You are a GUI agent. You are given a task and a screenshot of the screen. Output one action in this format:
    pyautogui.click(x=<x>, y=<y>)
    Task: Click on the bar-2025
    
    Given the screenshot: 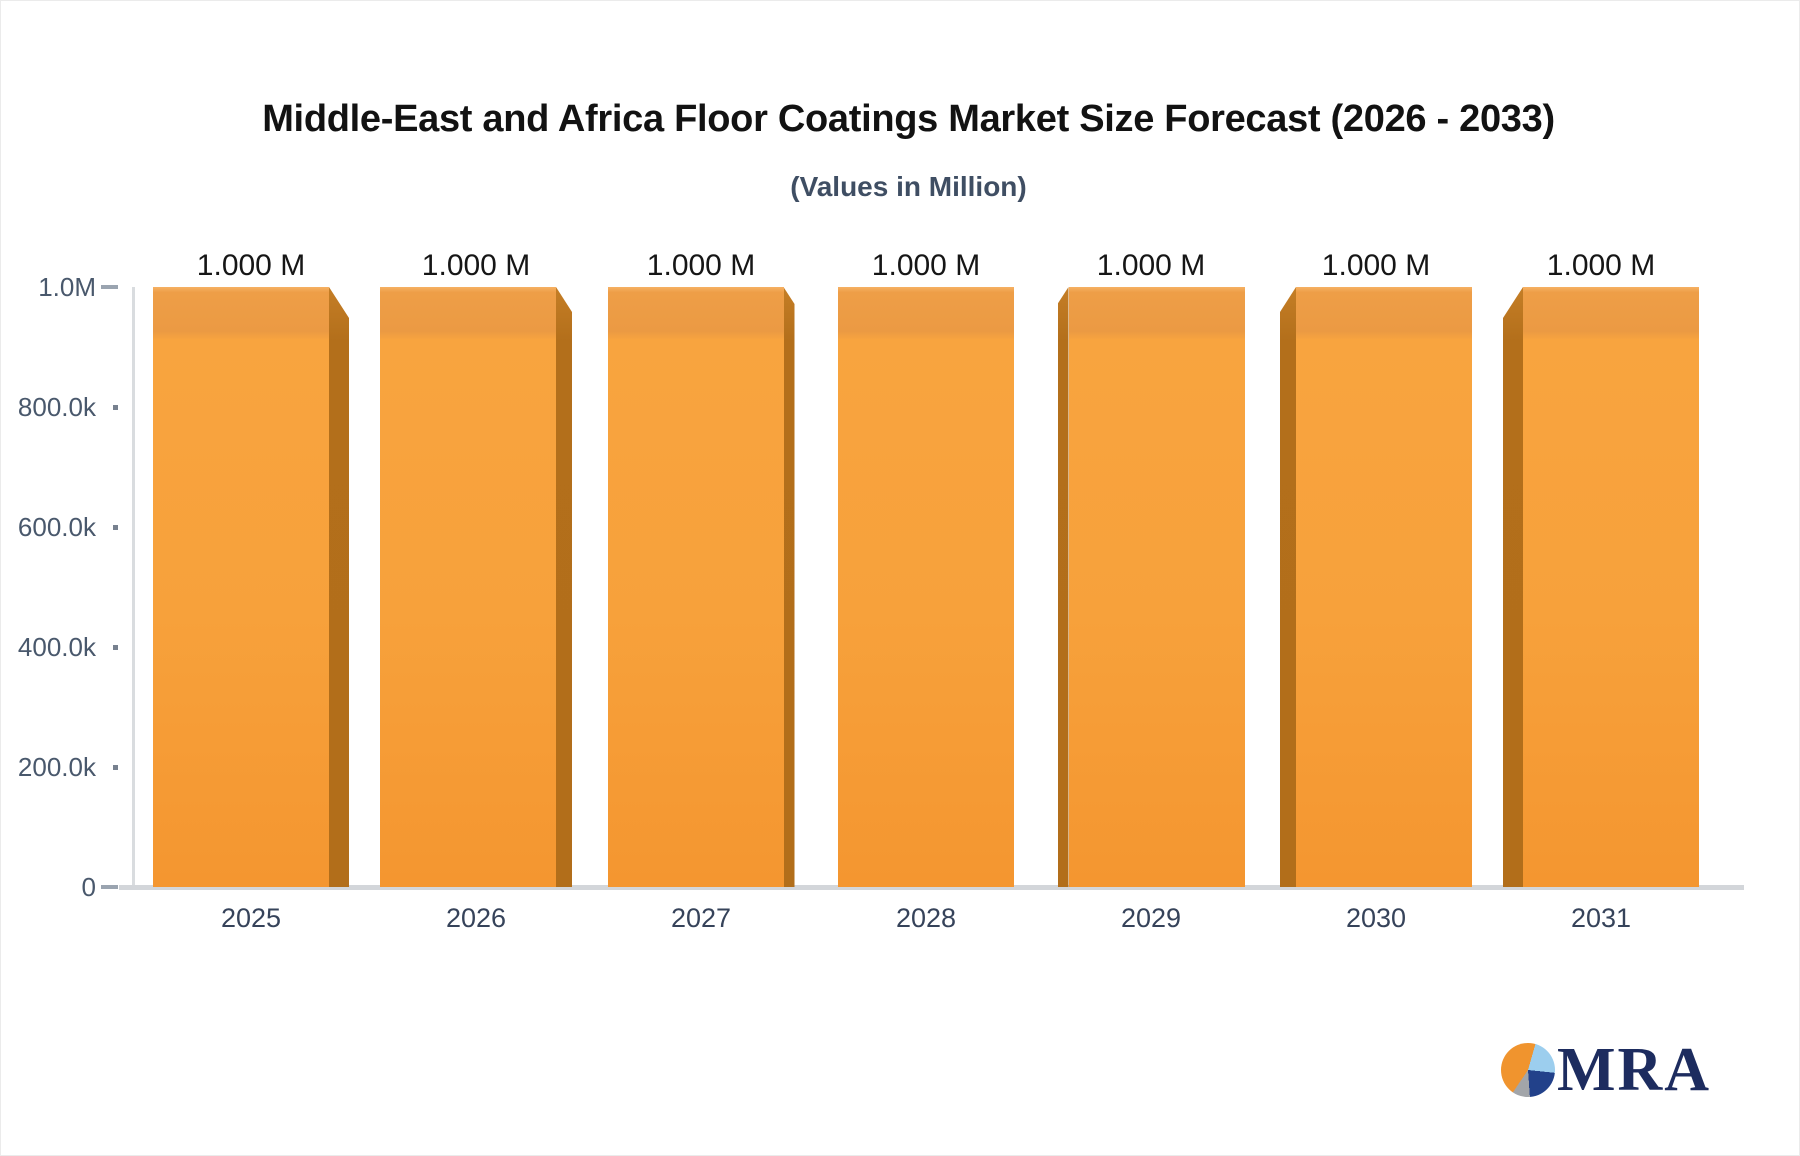 What is the action you would take?
    pyautogui.click(x=251, y=587)
    